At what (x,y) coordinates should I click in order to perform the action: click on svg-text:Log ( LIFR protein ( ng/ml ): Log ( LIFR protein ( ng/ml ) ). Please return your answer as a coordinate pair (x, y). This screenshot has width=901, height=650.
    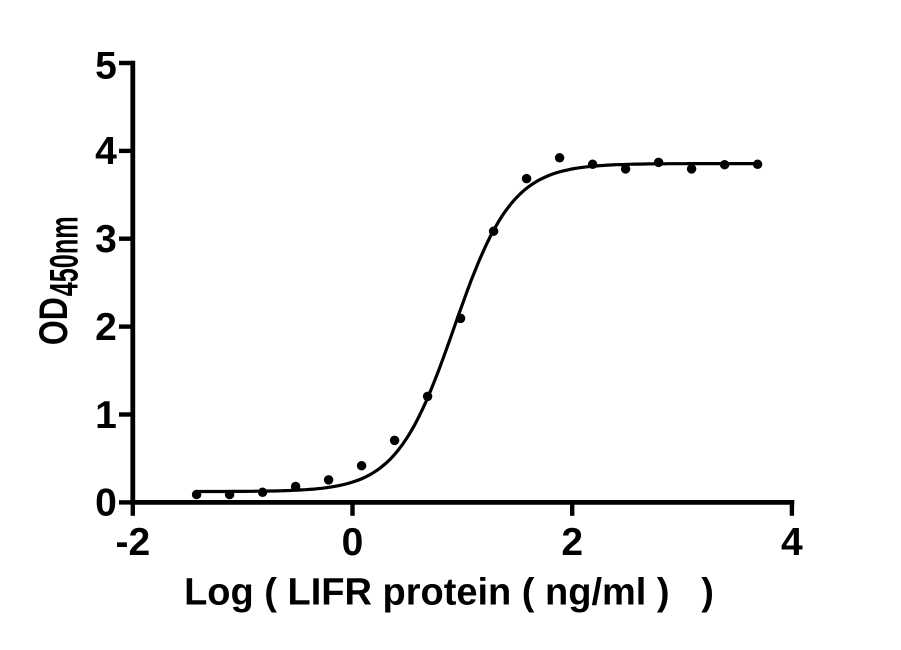
    Looking at the image, I should click on (449, 593).